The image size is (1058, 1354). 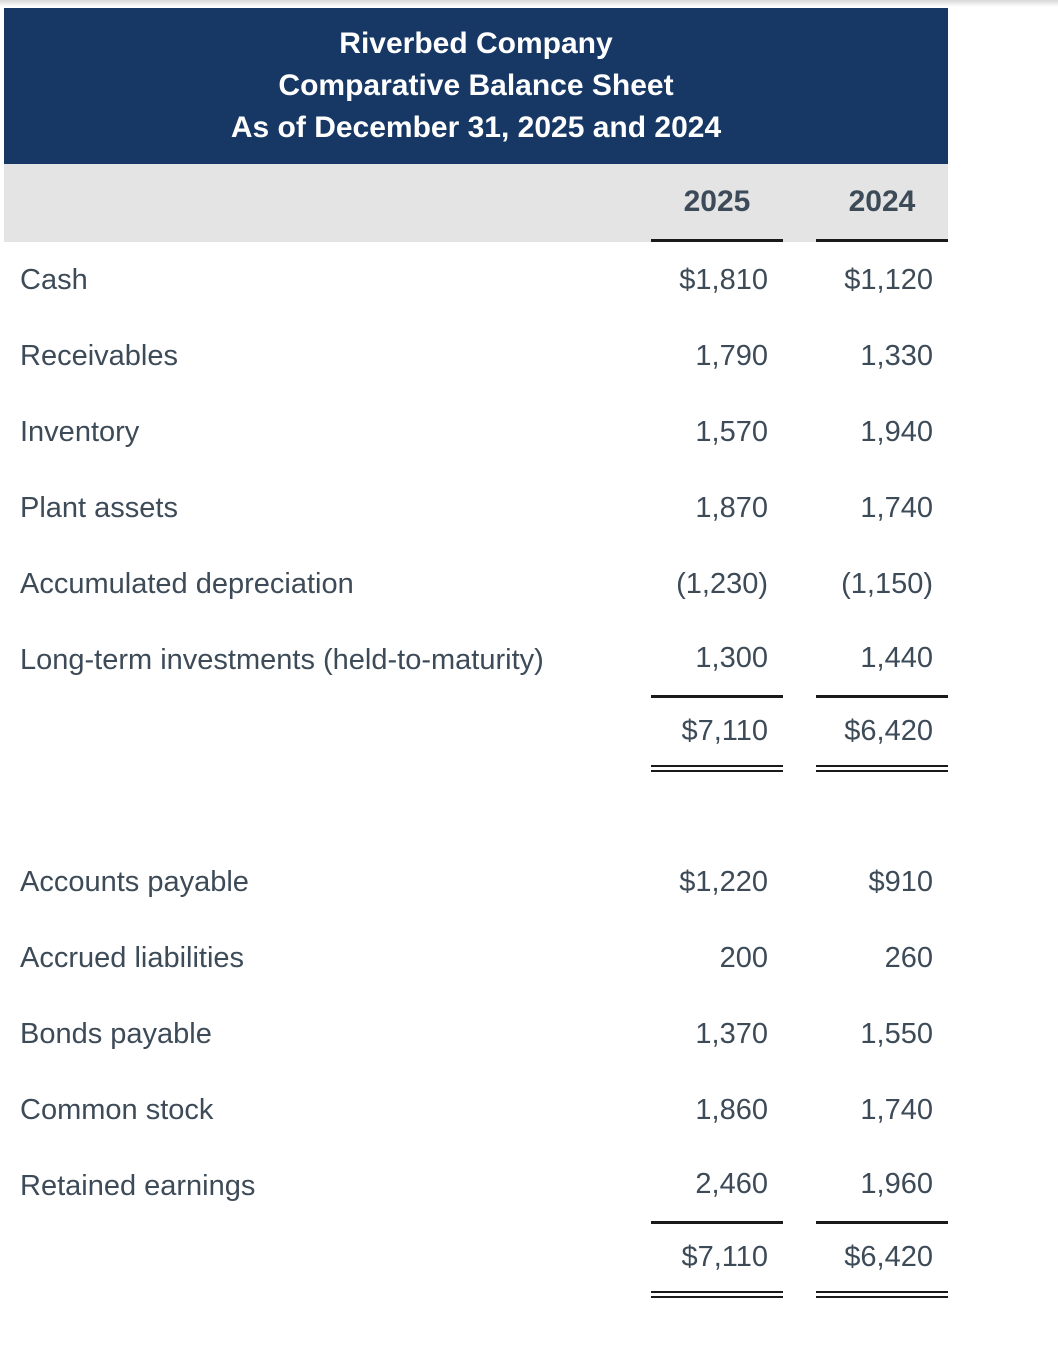 What do you see at coordinates (117, 1109) in the screenshot?
I see `row-label: Common stock` at bounding box center [117, 1109].